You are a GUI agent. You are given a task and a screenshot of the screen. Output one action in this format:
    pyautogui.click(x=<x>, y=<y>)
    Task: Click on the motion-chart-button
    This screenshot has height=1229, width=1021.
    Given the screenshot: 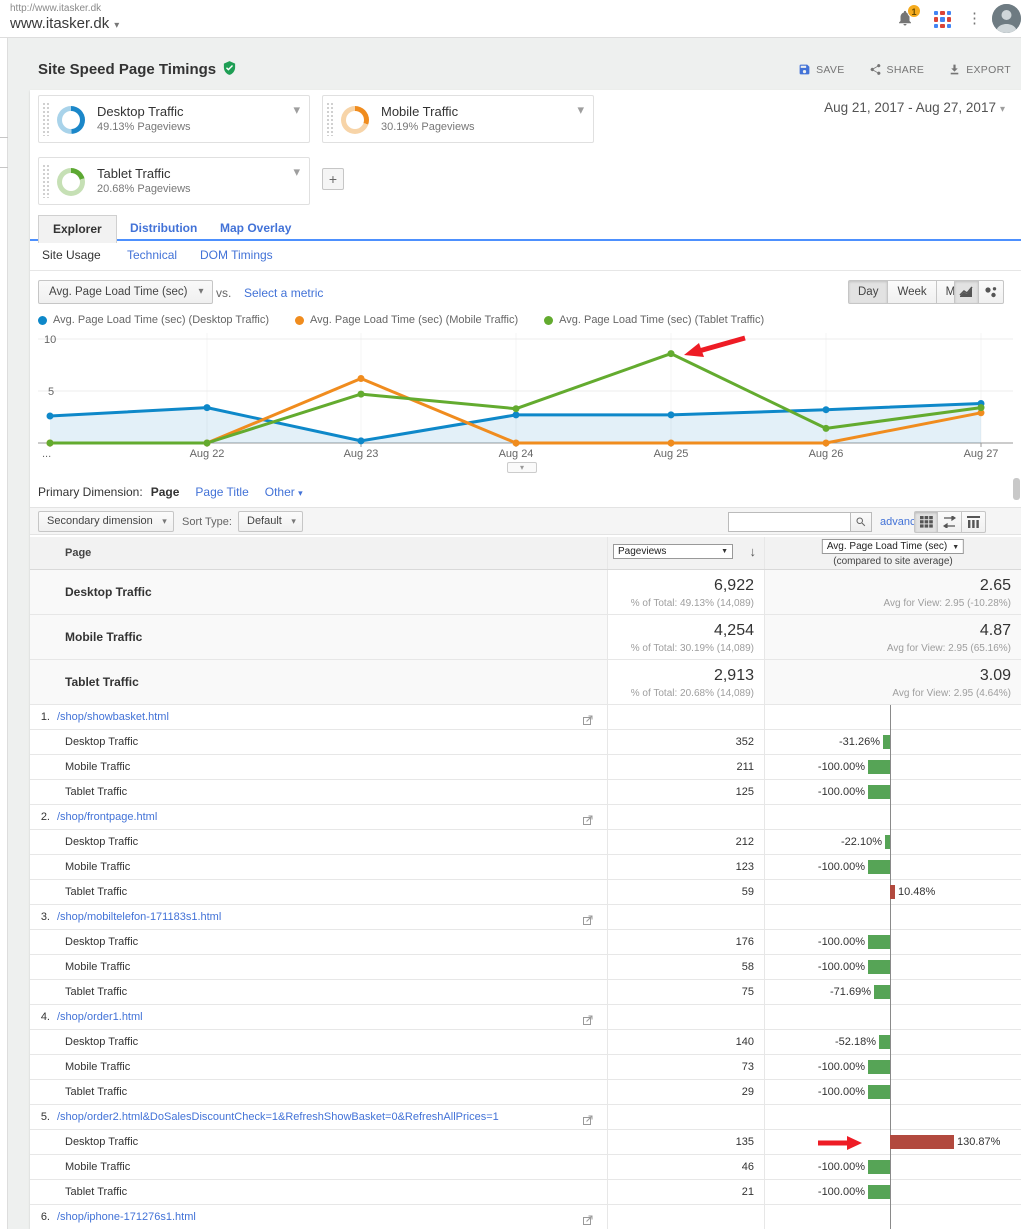 What is the action you would take?
    pyautogui.click(x=991, y=292)
    